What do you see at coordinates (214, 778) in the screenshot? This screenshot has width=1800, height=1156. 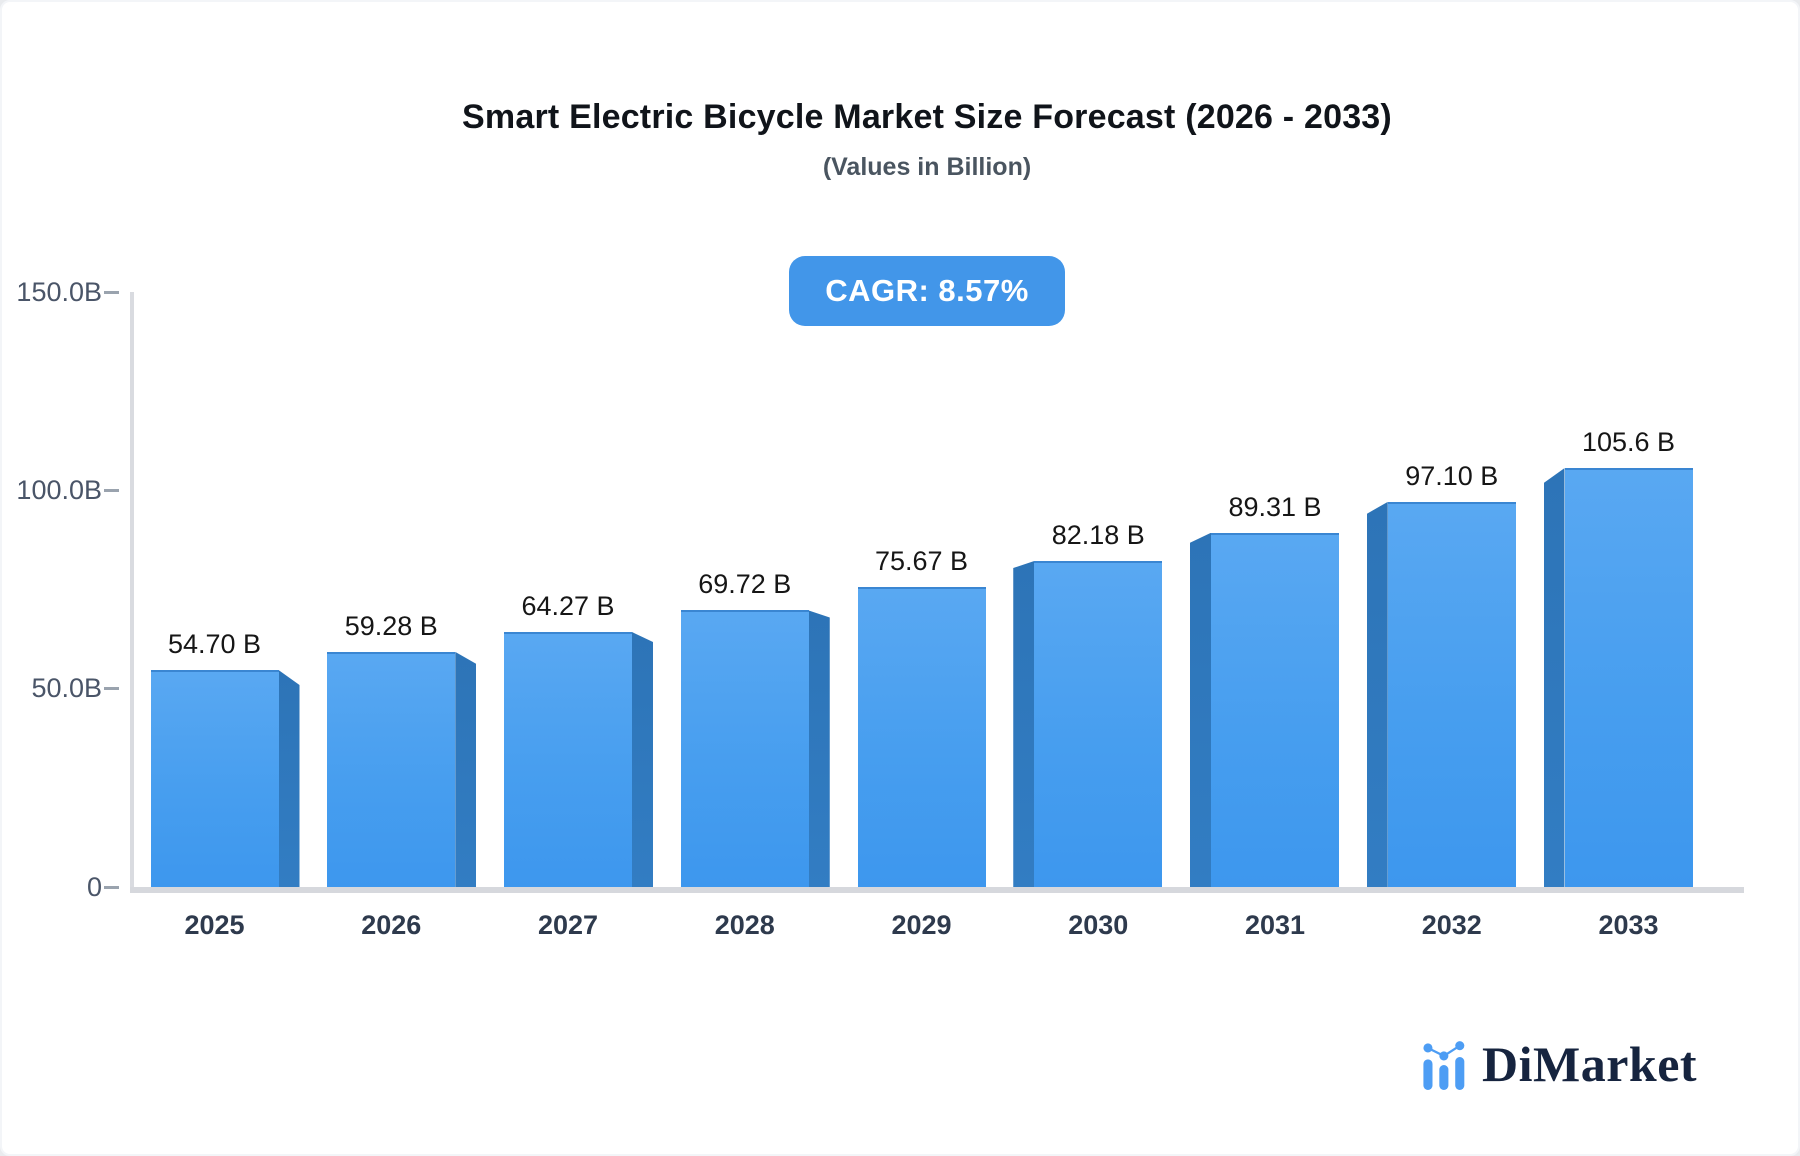 I see `bar-2025` at bounding box center [214, 778].